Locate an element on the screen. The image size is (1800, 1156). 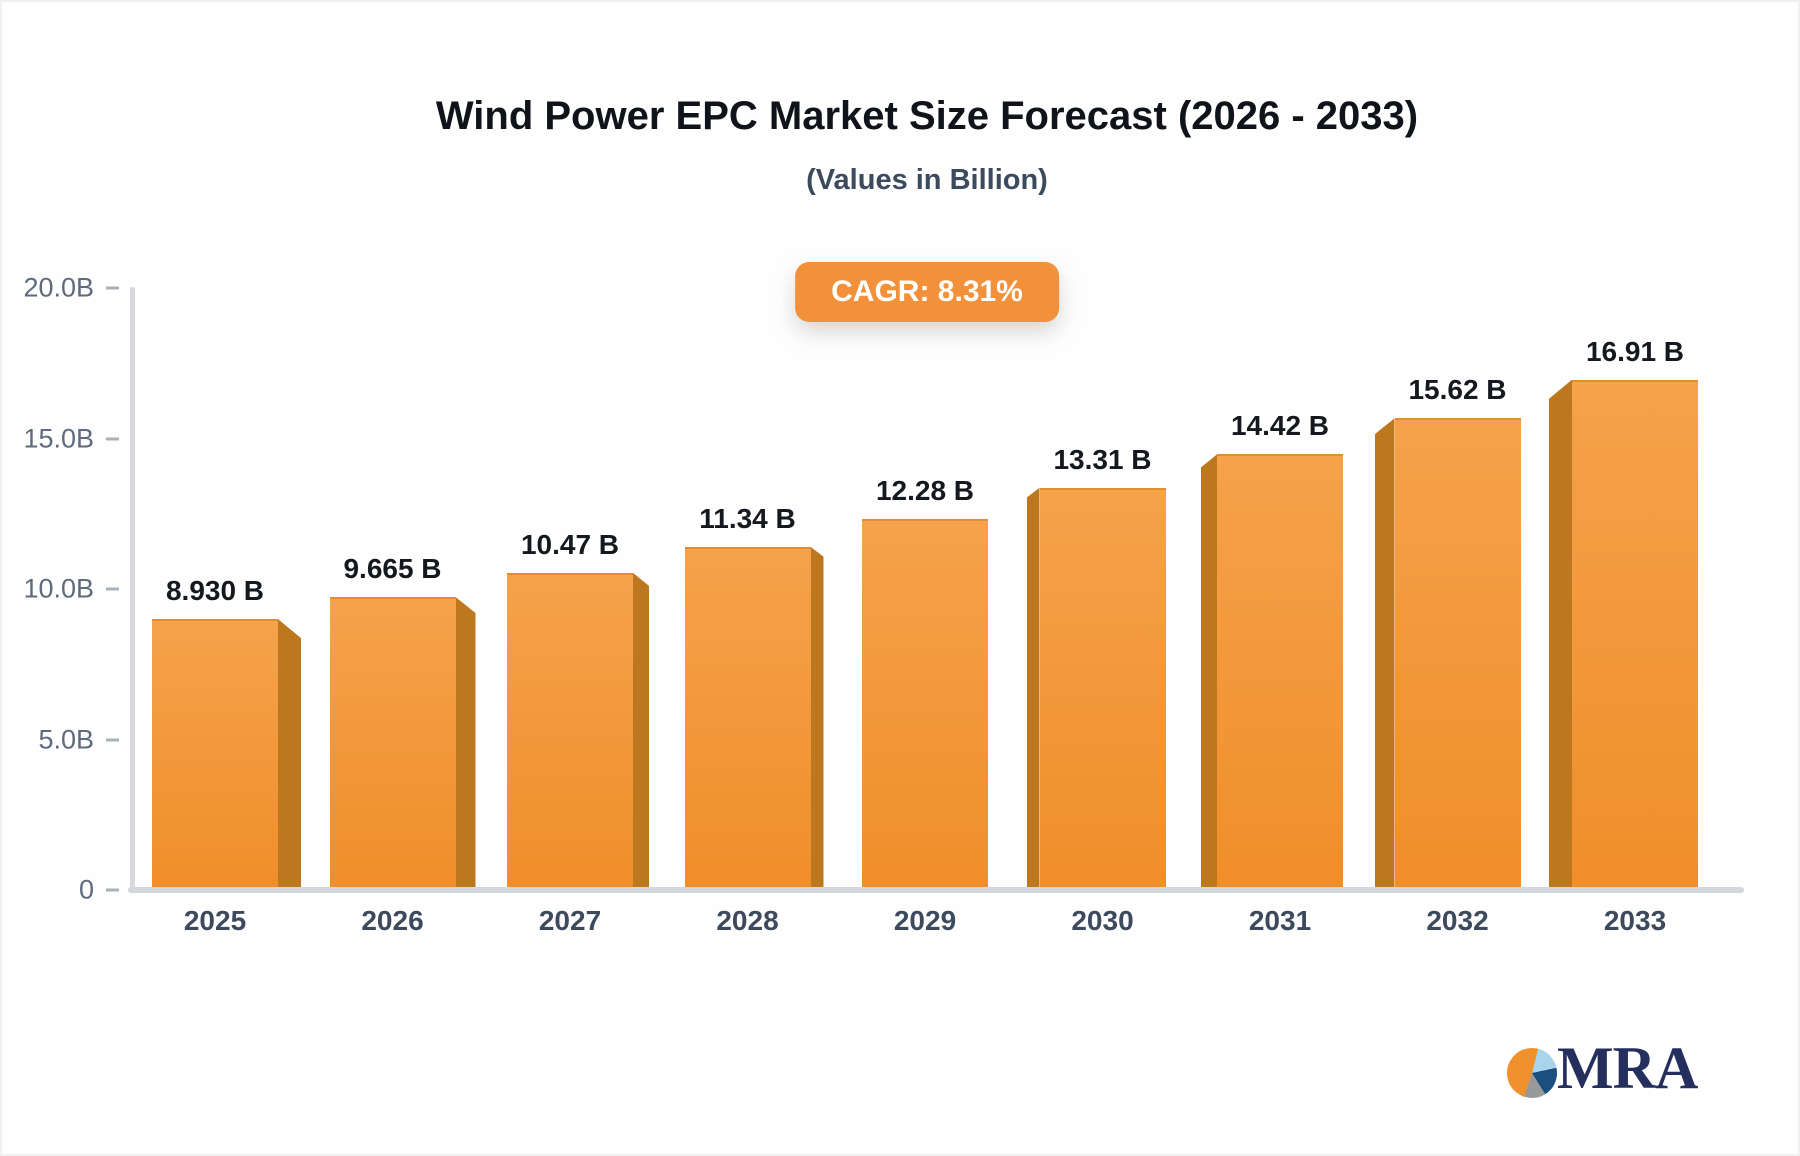
brand-logo: MRA is located at coordinates (1602, 1068).